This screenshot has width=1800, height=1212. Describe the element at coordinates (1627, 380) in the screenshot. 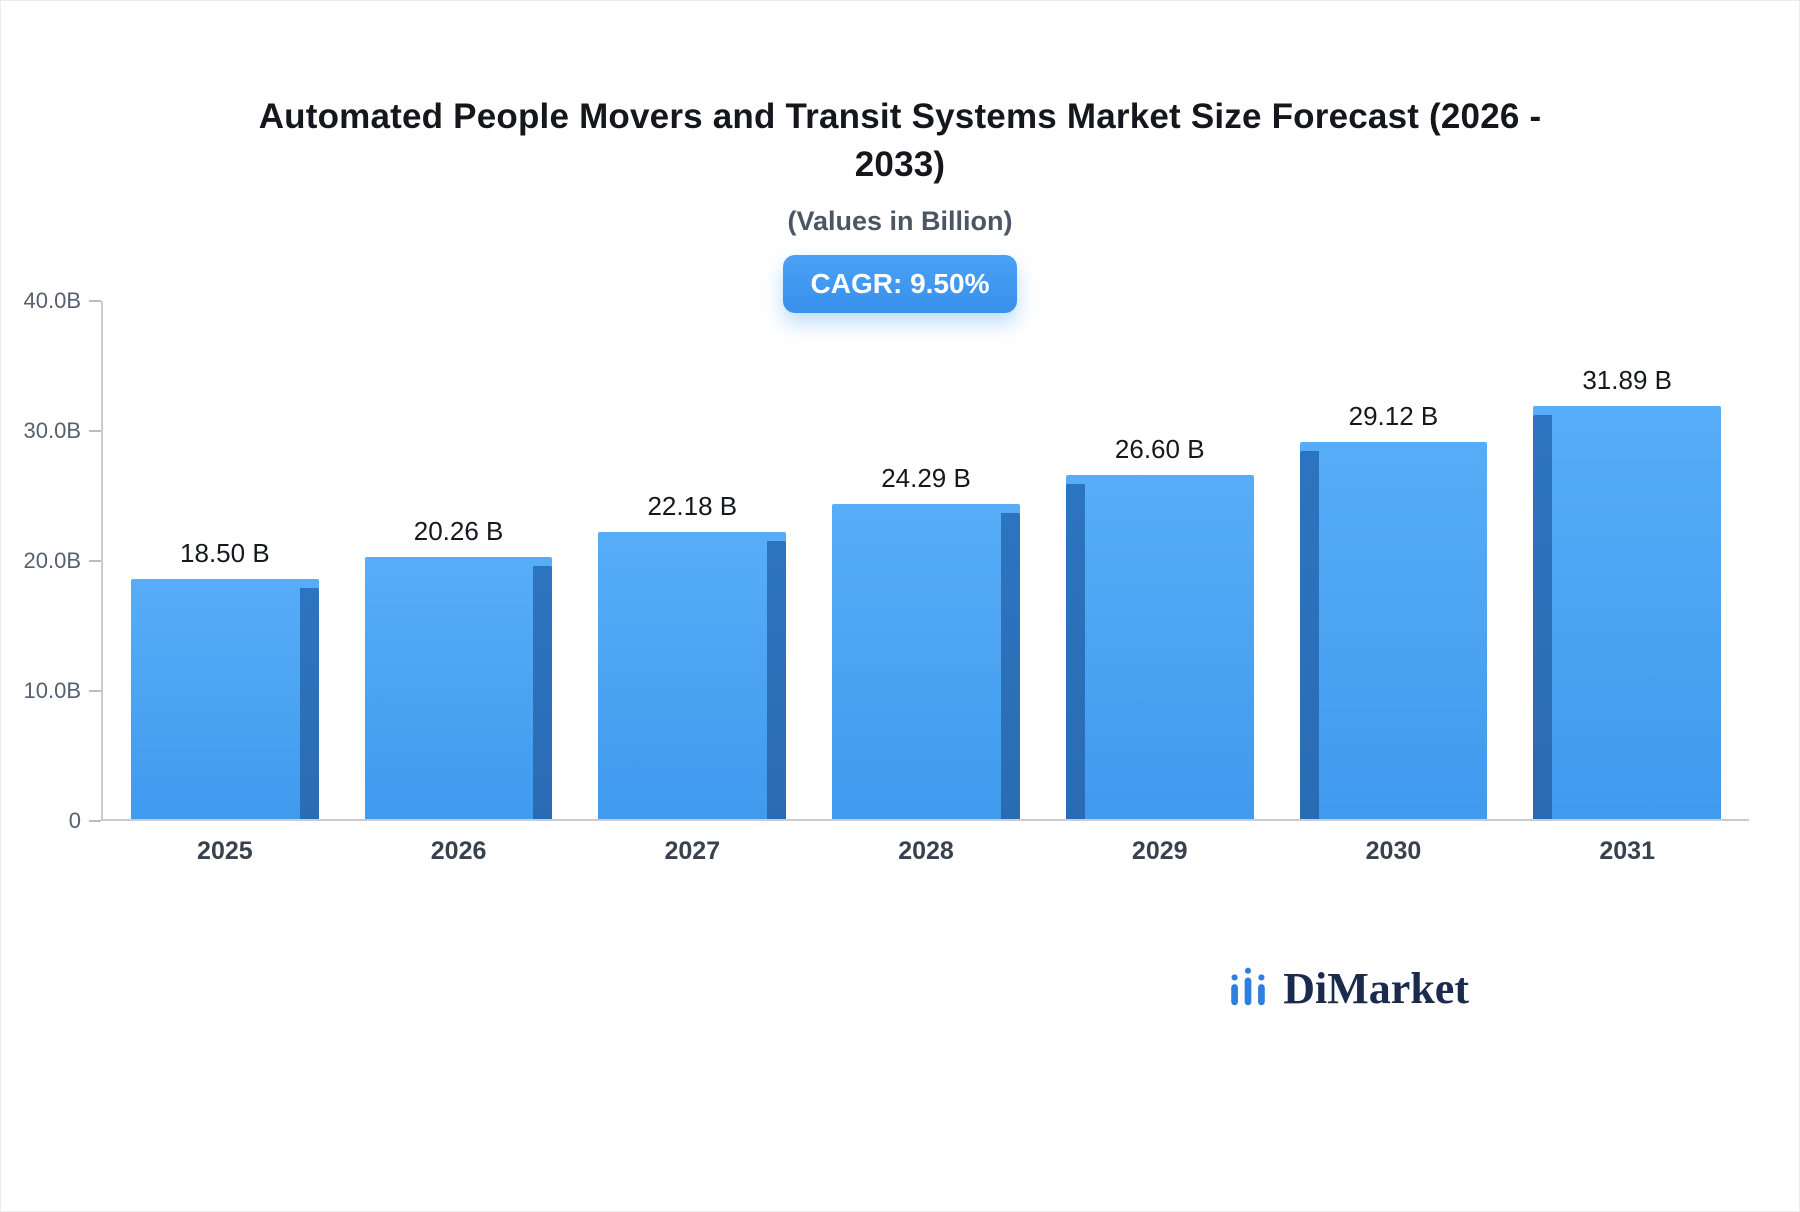

I see `bar-value-label: 31.89 B` at that location.